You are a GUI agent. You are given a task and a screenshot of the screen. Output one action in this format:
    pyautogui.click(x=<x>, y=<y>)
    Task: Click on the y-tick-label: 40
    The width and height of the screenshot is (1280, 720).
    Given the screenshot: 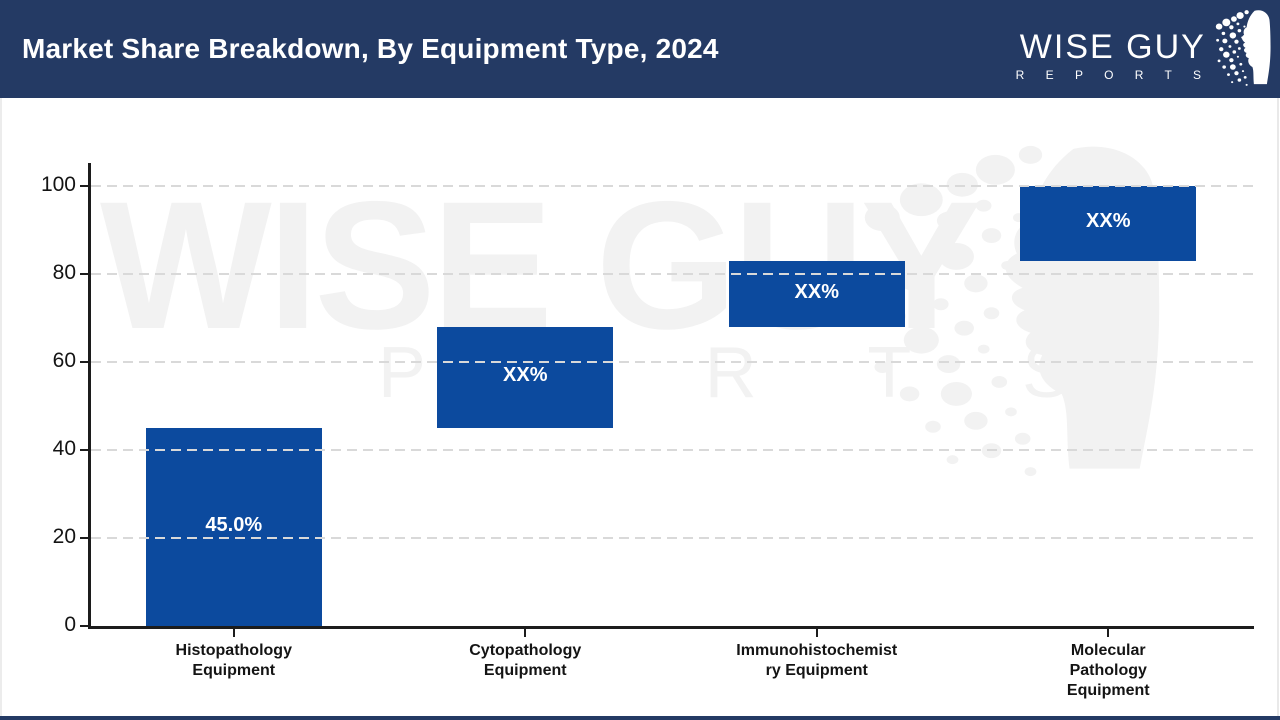 What is the action you would take?
    pyautogui.click(x=64, y=448)
    